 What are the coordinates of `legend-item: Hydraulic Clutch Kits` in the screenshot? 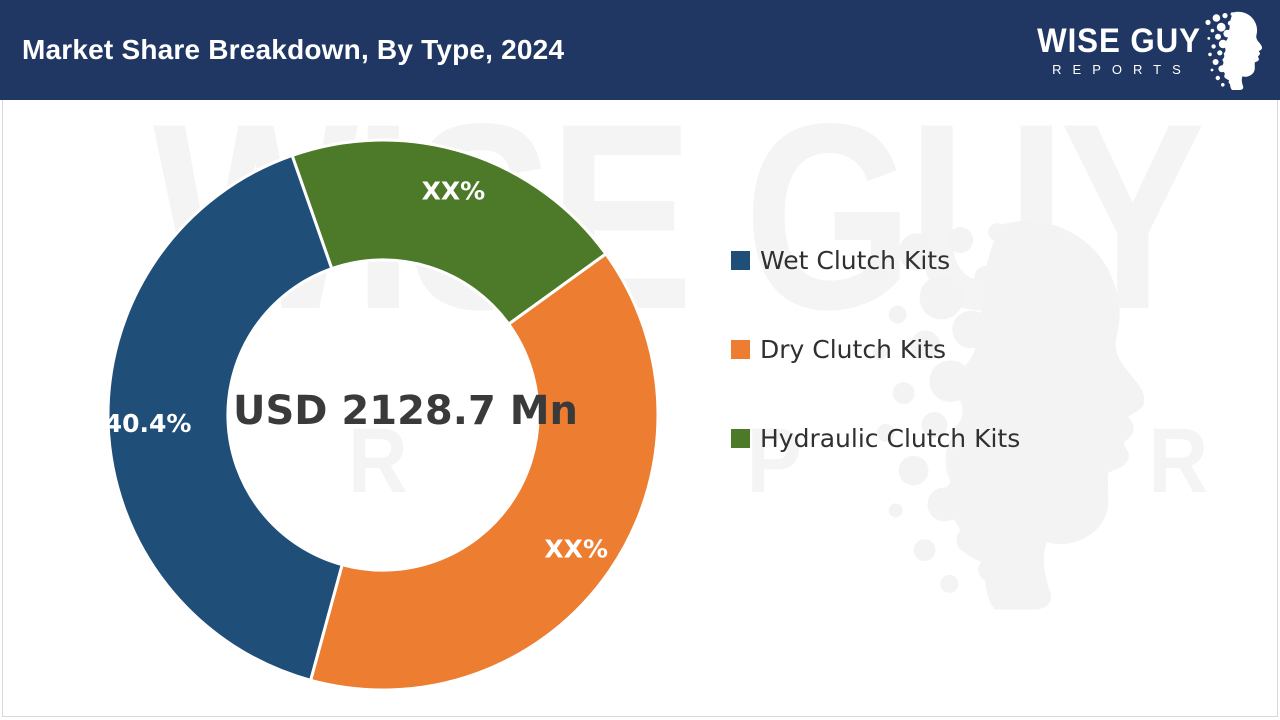 It's located at (875, 438).